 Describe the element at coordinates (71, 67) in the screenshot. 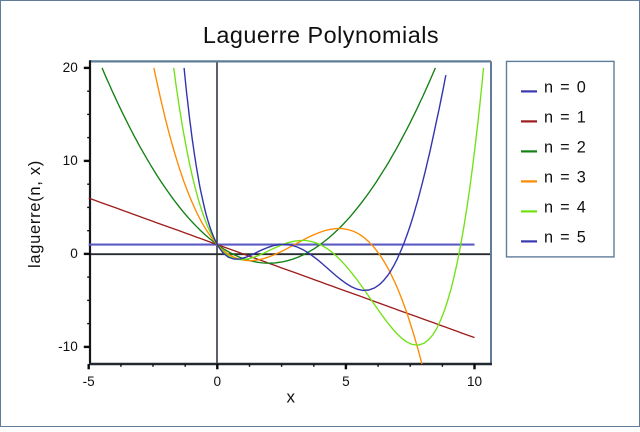

I see `svg-text: 20` at that location.